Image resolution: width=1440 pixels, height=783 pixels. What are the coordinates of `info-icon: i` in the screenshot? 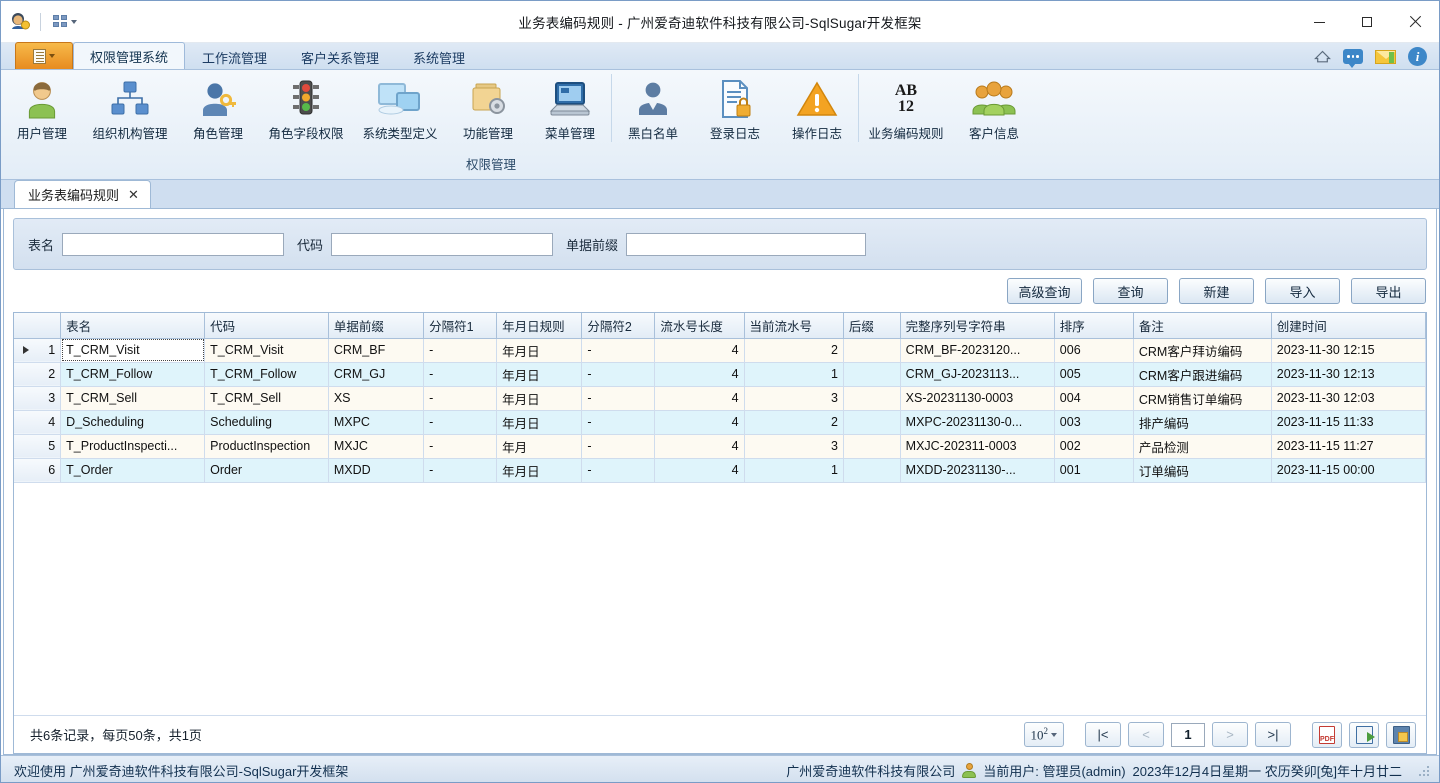 It's located at (1417, 56).